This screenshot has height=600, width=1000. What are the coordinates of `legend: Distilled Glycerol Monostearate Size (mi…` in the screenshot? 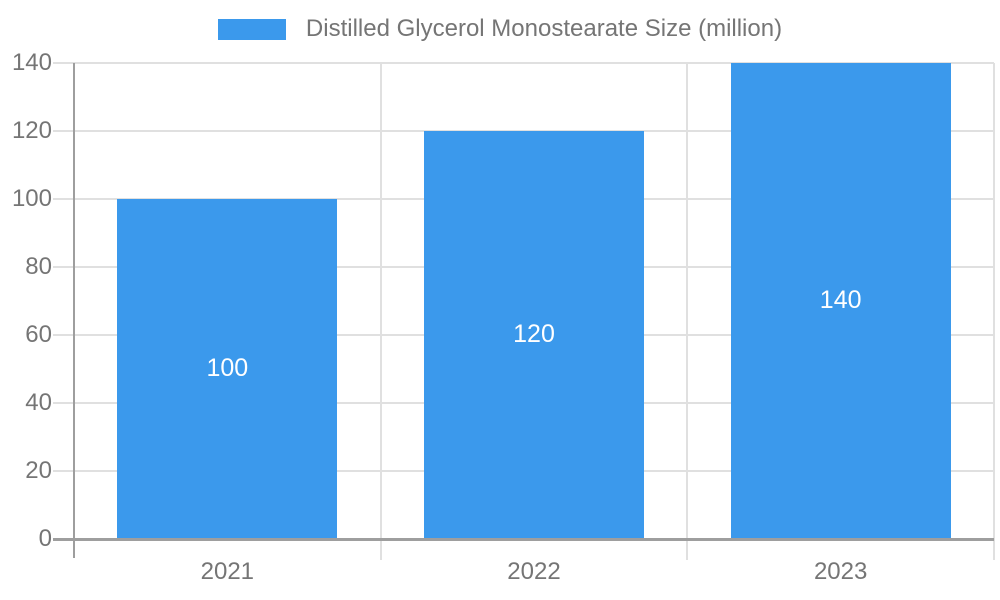 It's located at (500, 29).